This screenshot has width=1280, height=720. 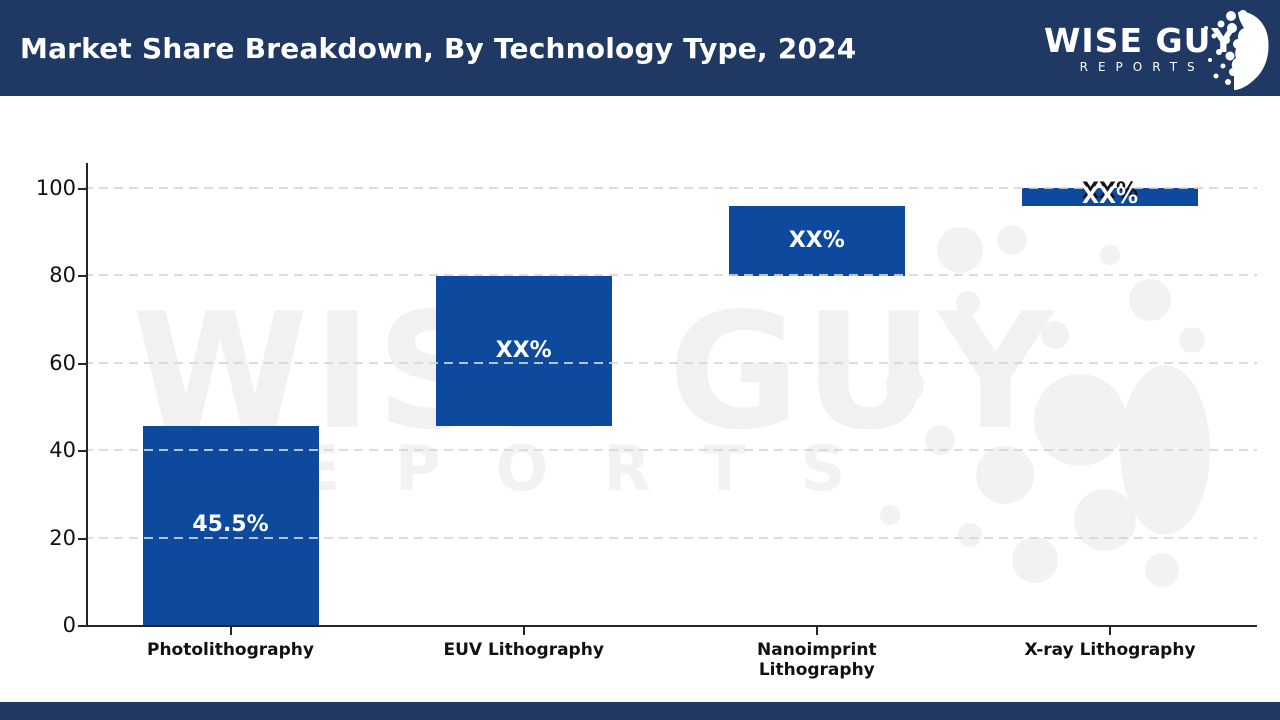 I want to click on footer-bar, so click(x=640, y=711).